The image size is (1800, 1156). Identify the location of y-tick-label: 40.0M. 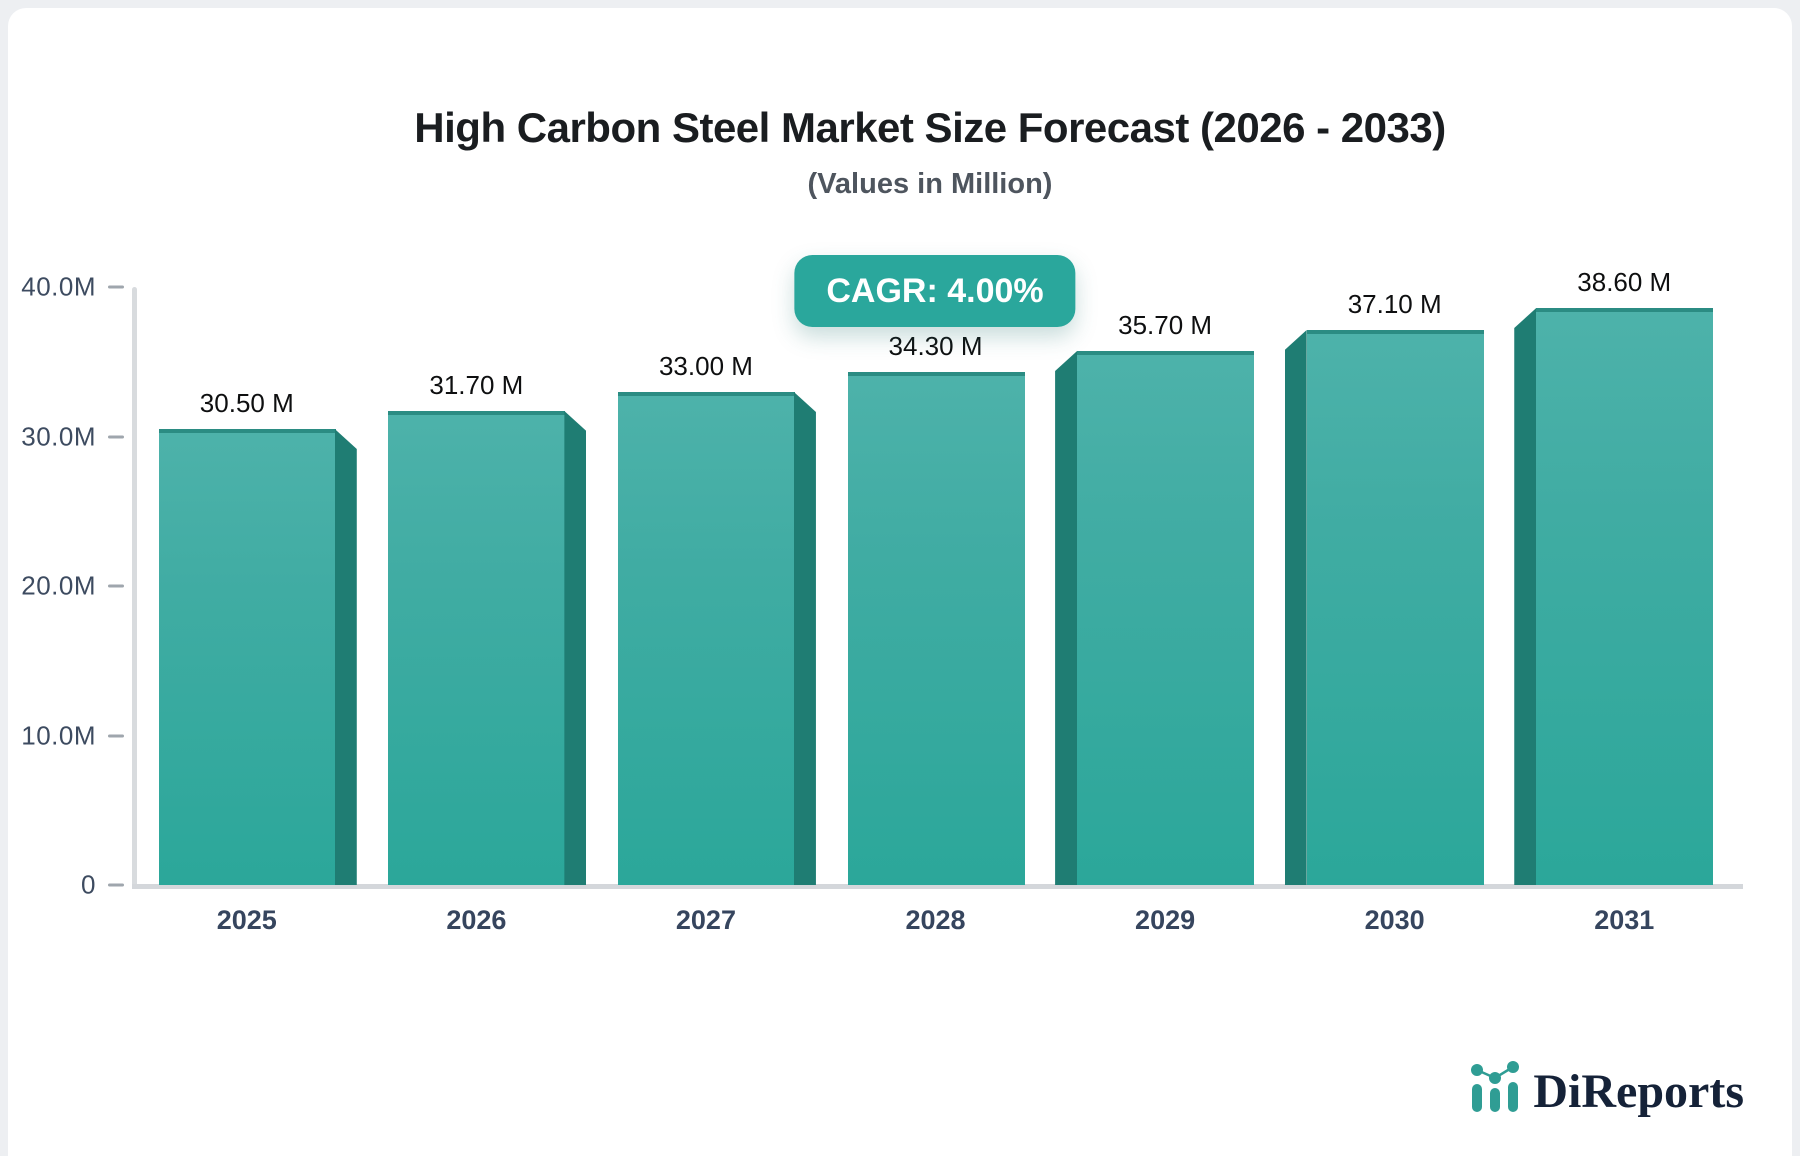
(58, 286).